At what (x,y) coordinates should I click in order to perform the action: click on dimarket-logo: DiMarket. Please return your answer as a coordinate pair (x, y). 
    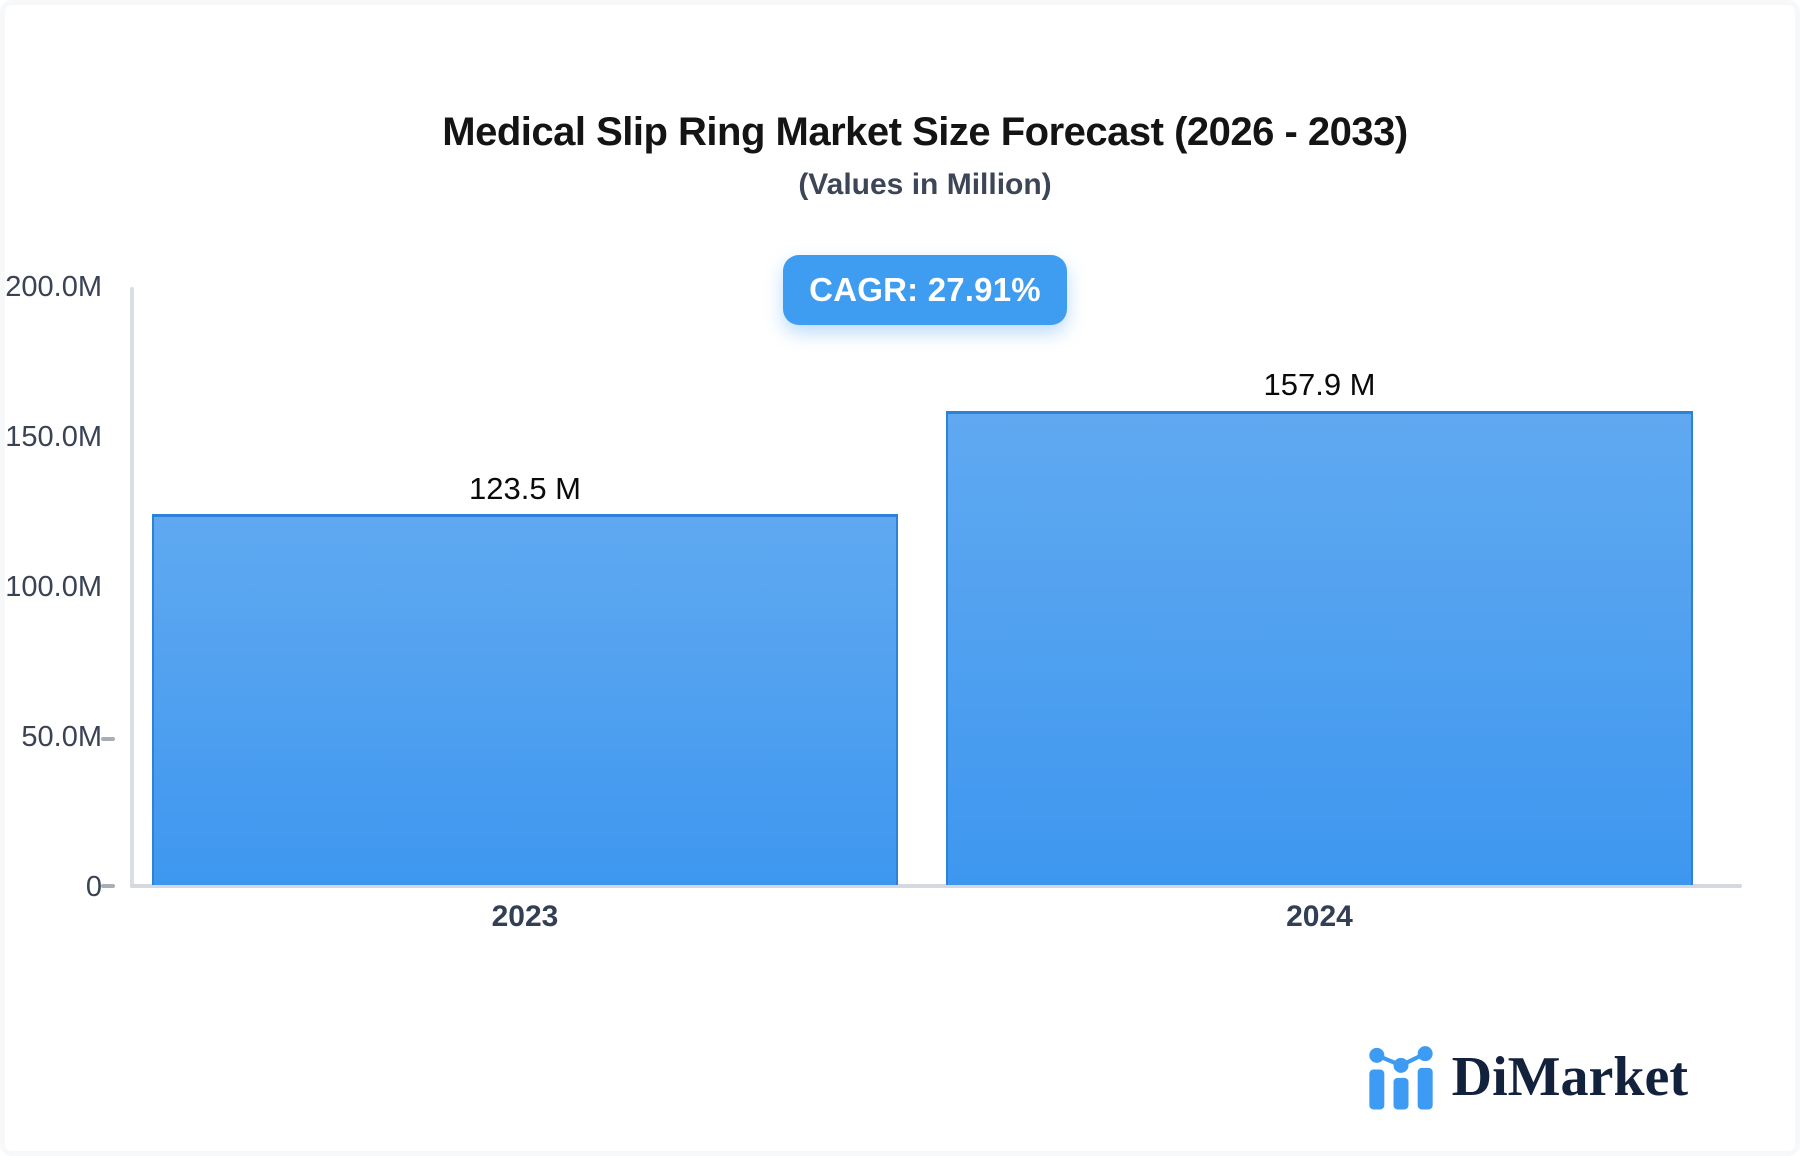
    Looking at the image, I should click on (1527, 1077).